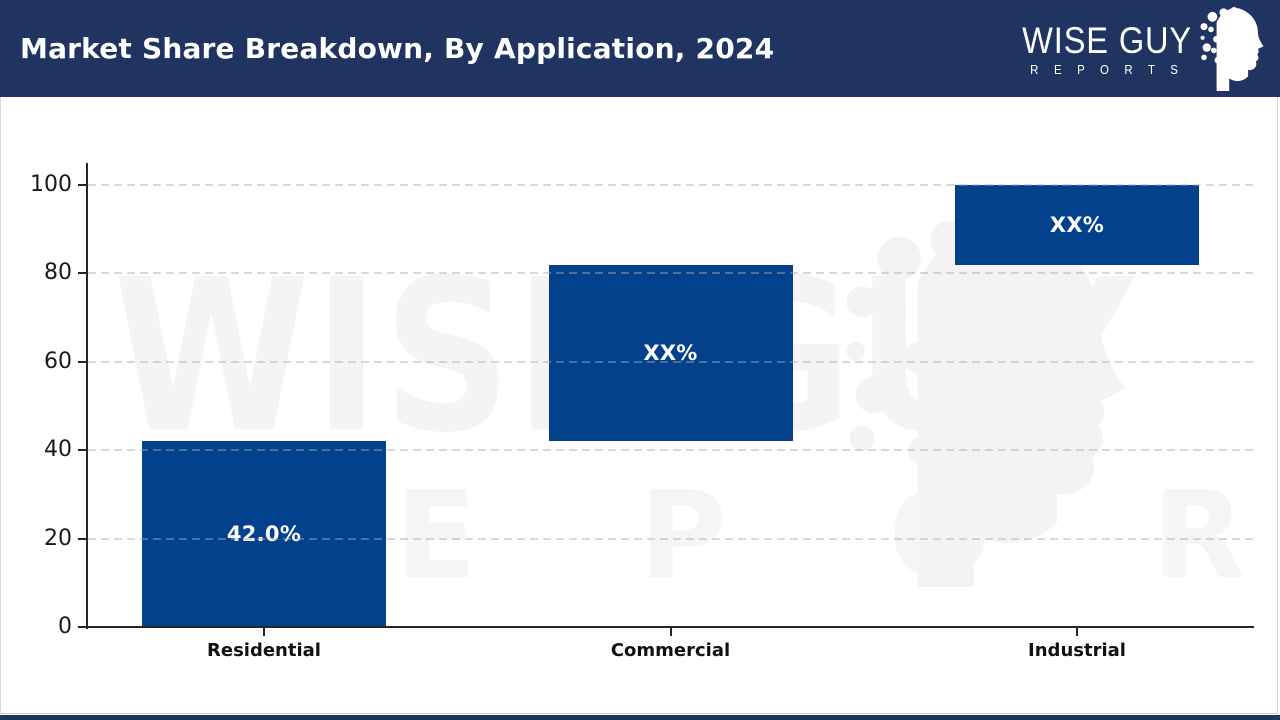  What do you see at coordinates (640, 717) in the screenshot?
I see `footer-bar` at bounding box center [640, 717].